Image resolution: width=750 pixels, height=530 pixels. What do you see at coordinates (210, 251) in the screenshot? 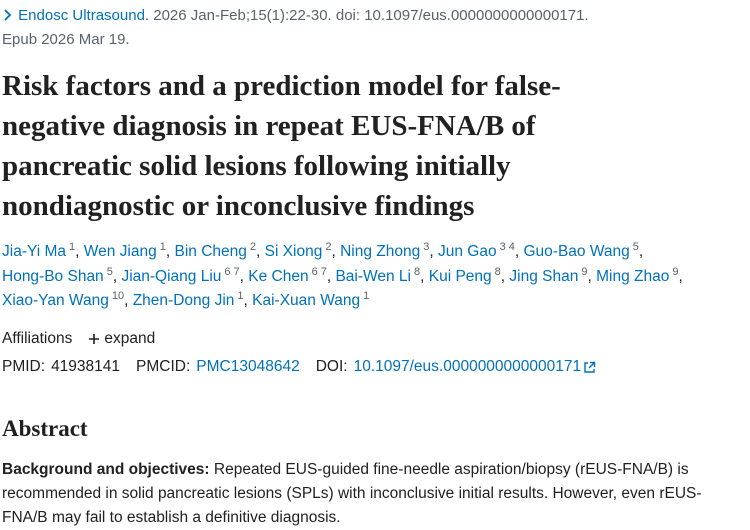
I see `author-name: Bin Cheng` at bounding box center [210, 251].